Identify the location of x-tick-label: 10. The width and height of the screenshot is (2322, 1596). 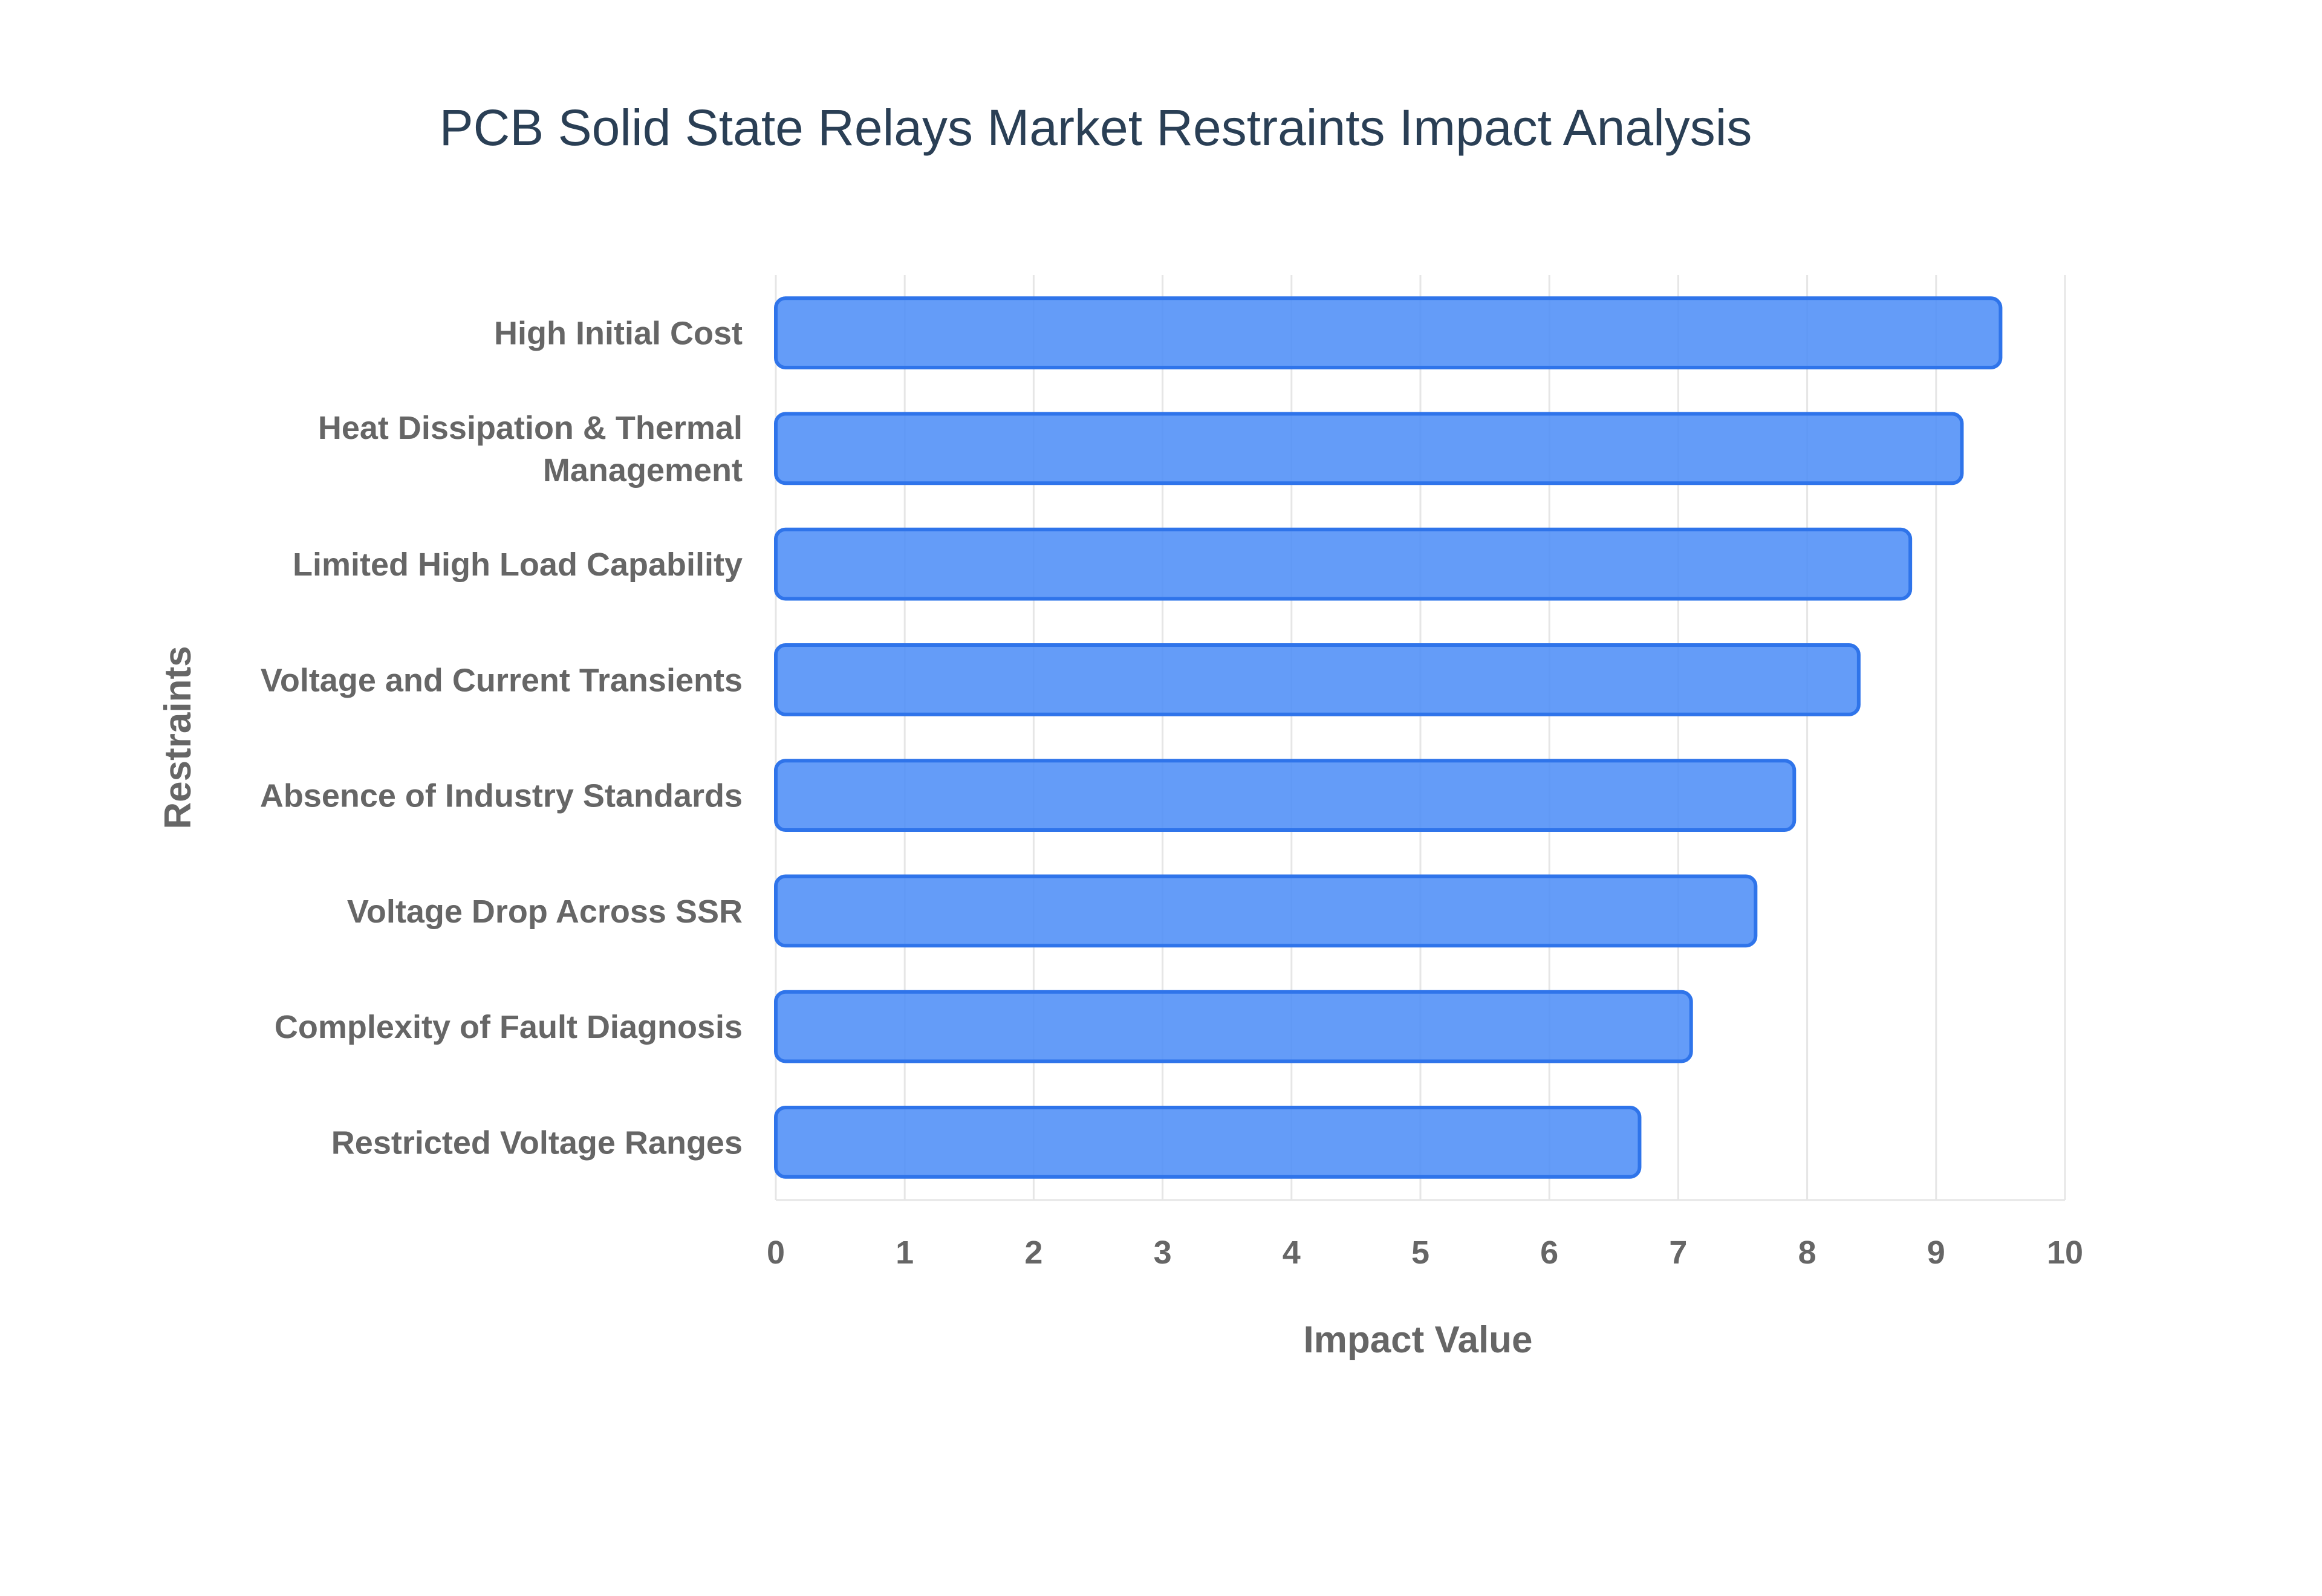
(2065, 1252).